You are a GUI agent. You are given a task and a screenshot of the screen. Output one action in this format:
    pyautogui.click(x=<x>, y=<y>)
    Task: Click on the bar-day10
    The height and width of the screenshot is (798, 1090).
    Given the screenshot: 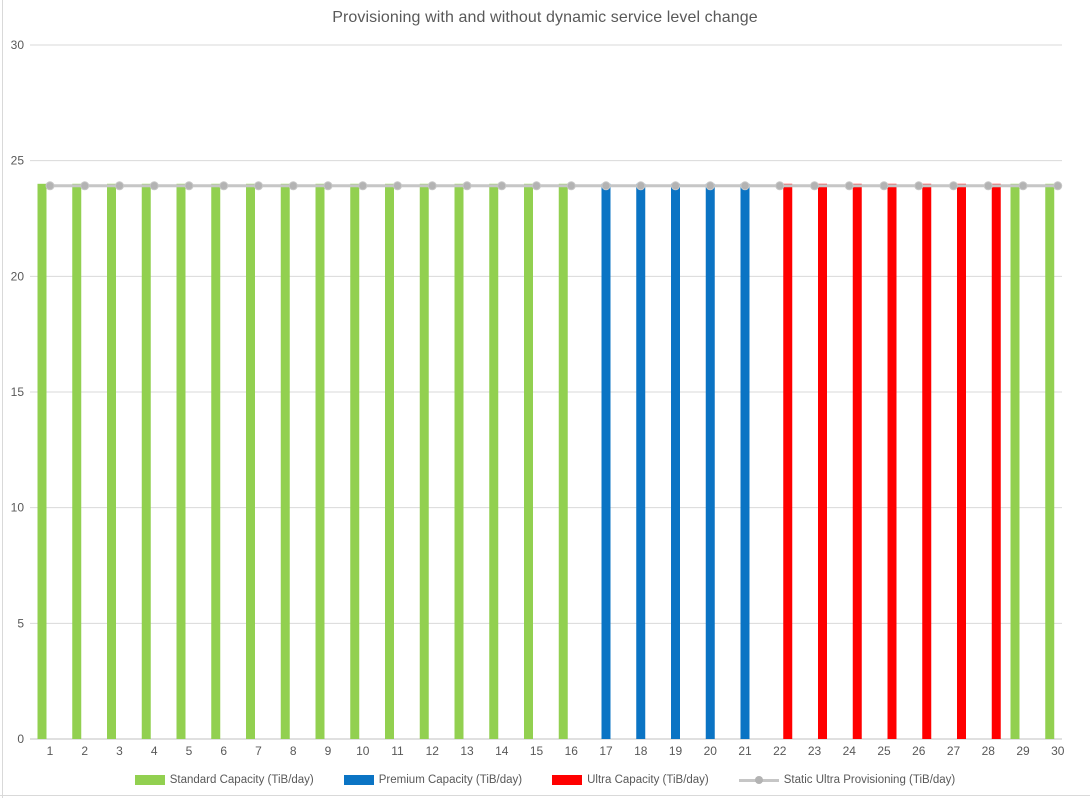 What is the action you would take?
    pyautogui.click(x=355, y=461)
    